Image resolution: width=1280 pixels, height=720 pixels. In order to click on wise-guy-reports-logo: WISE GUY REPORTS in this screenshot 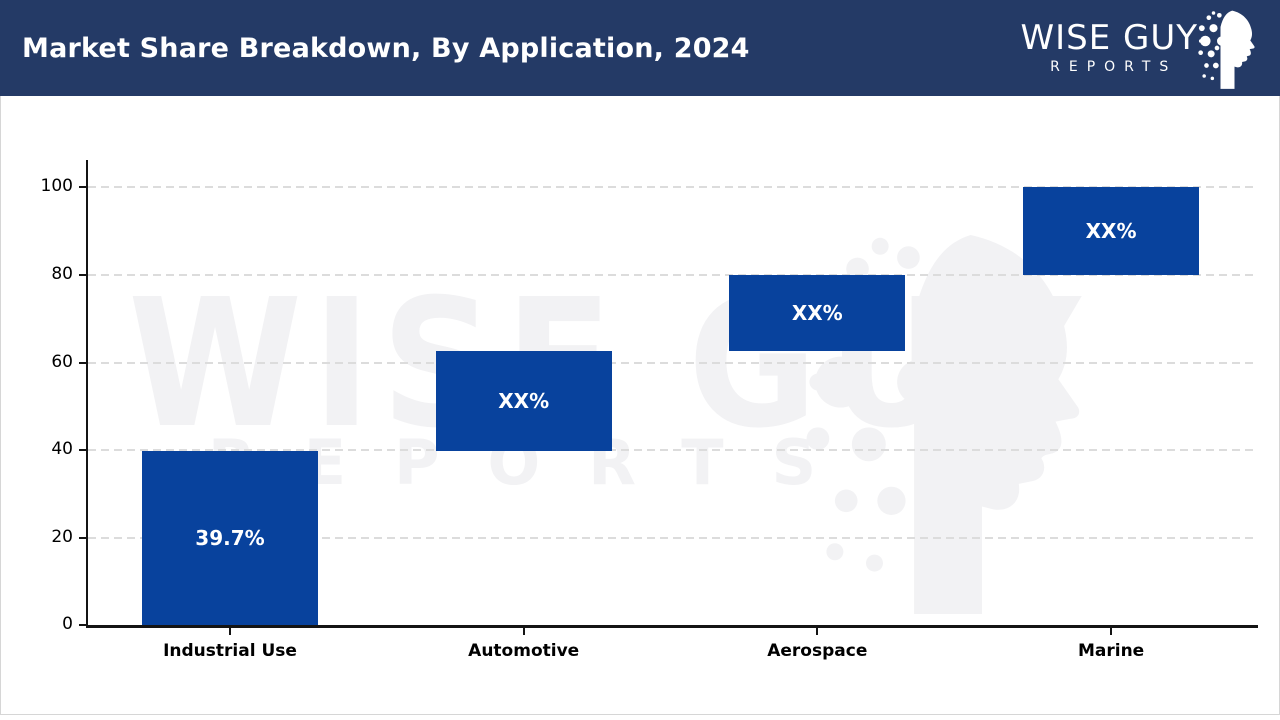, I will do `click(1143, 48)`.